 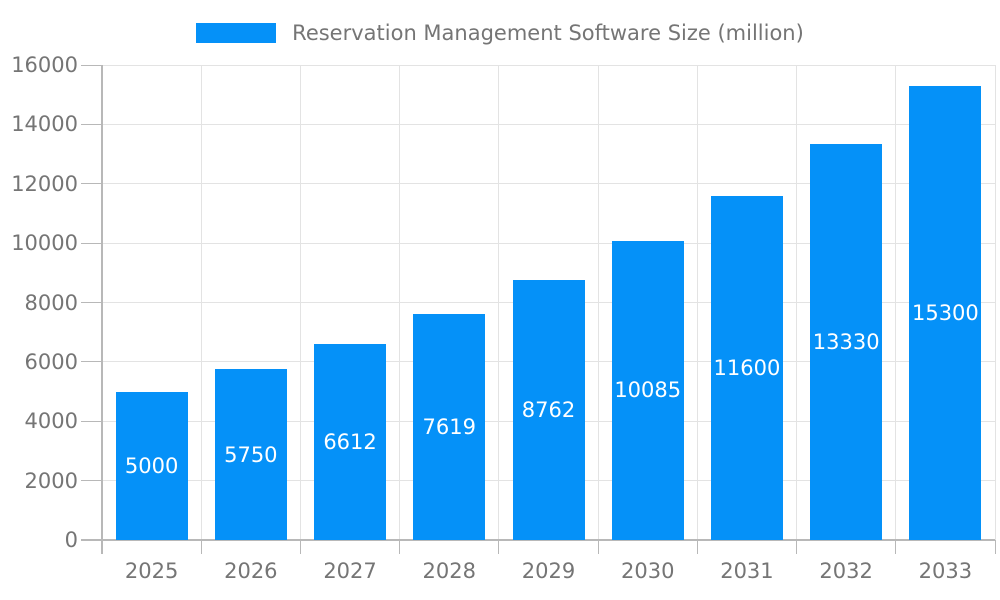 I want to click on legend-swatch, so click(x=236, y=33).